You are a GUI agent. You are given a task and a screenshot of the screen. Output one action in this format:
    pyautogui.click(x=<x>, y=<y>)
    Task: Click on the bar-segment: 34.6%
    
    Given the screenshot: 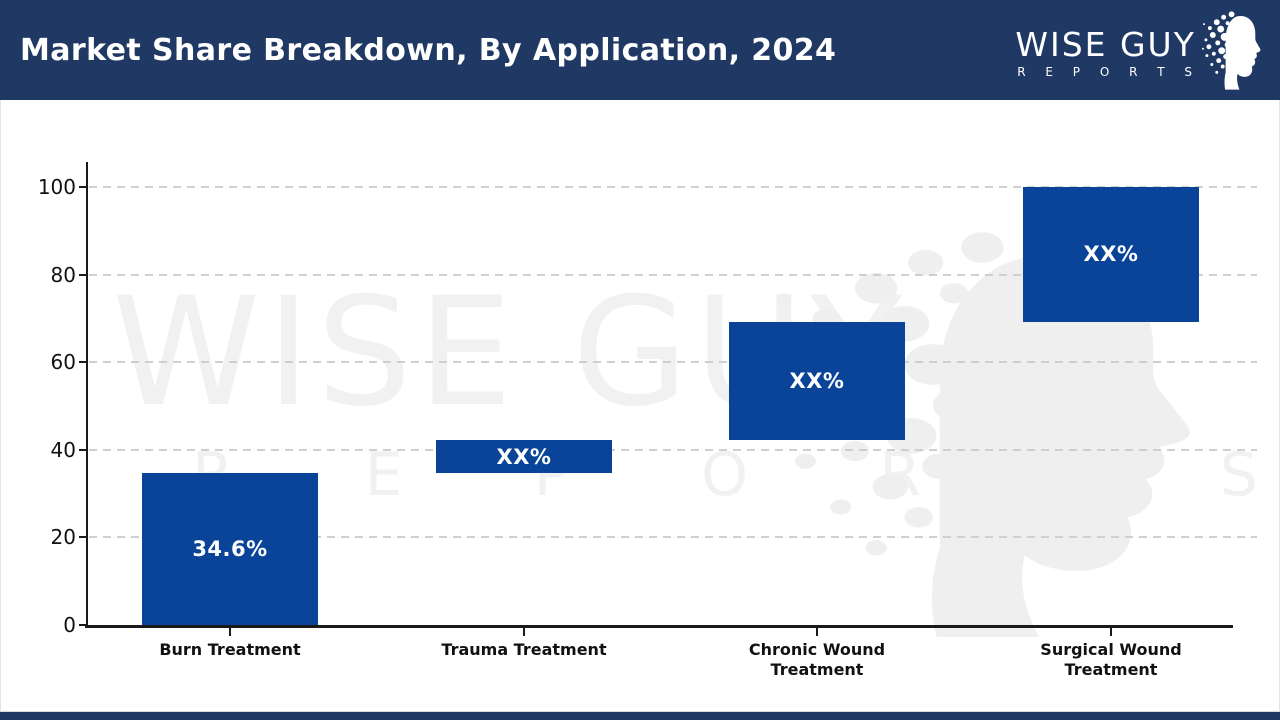 What is the action you would take?
    pyautogui.click(x=230, y=549)
    